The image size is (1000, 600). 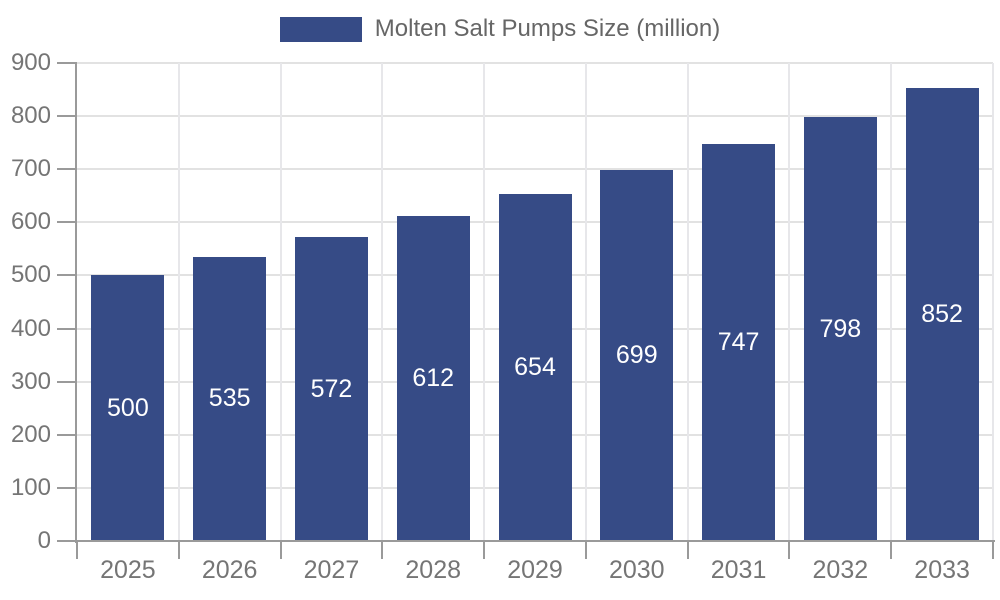 I want to click on bar: 798, so click(x=840, y=329).